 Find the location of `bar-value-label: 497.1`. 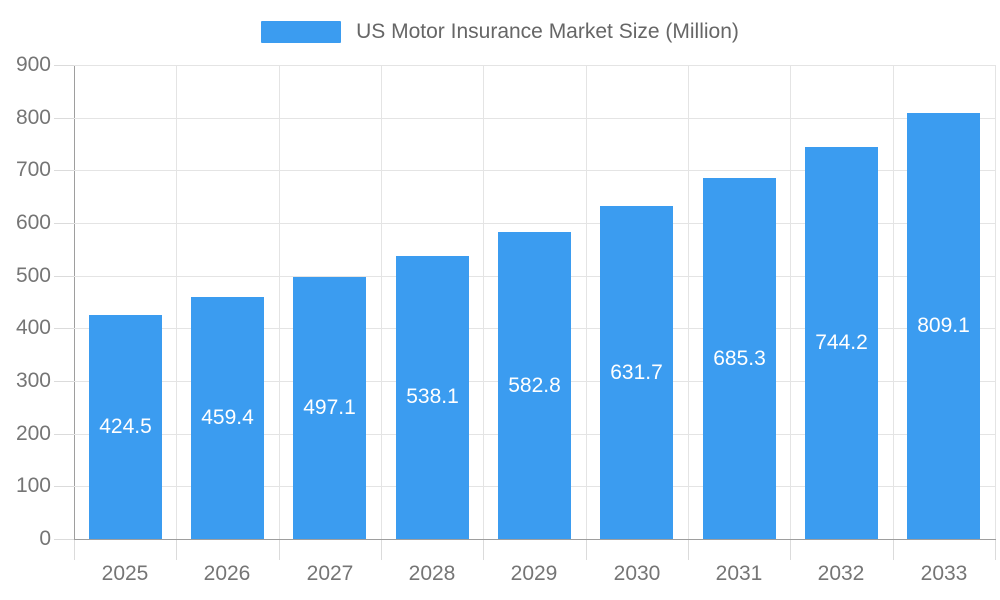

bar-value-label: 497.1 is located at coordinates (329, 407).